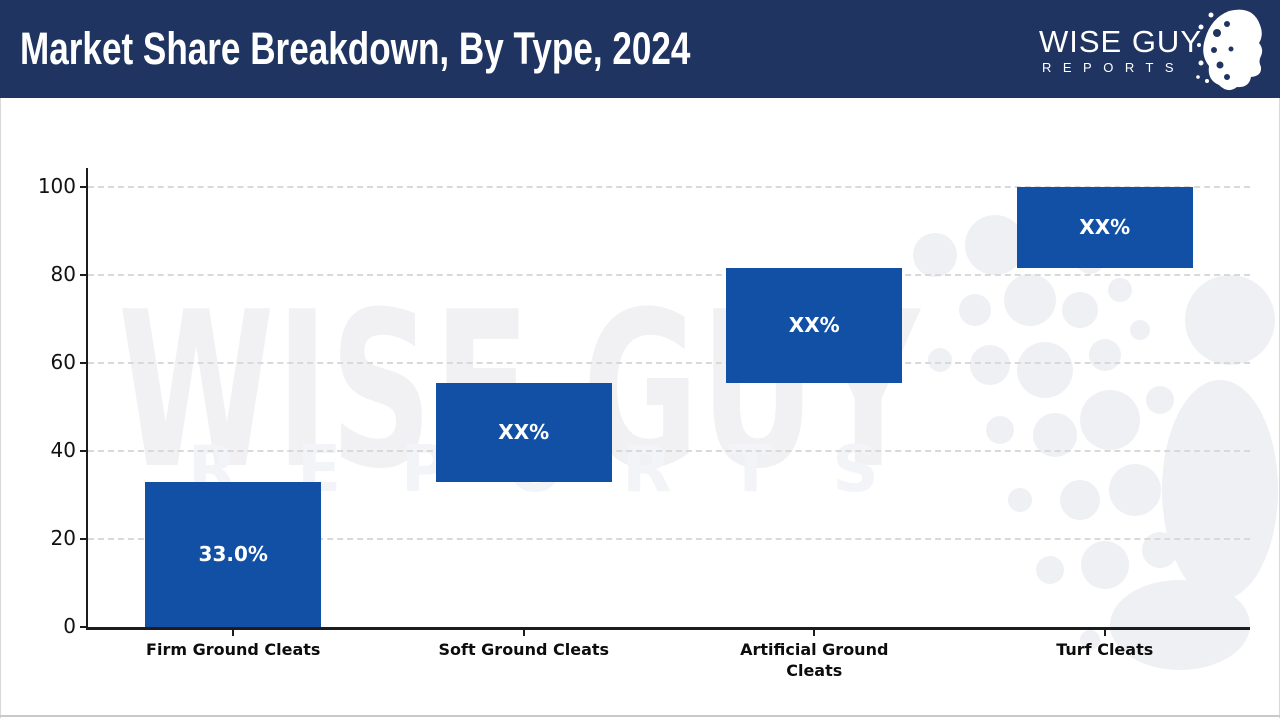  Describe the element at coordinates (1105, 649) in the screenshot. I see `category-label: Turf Cleats` at that location.